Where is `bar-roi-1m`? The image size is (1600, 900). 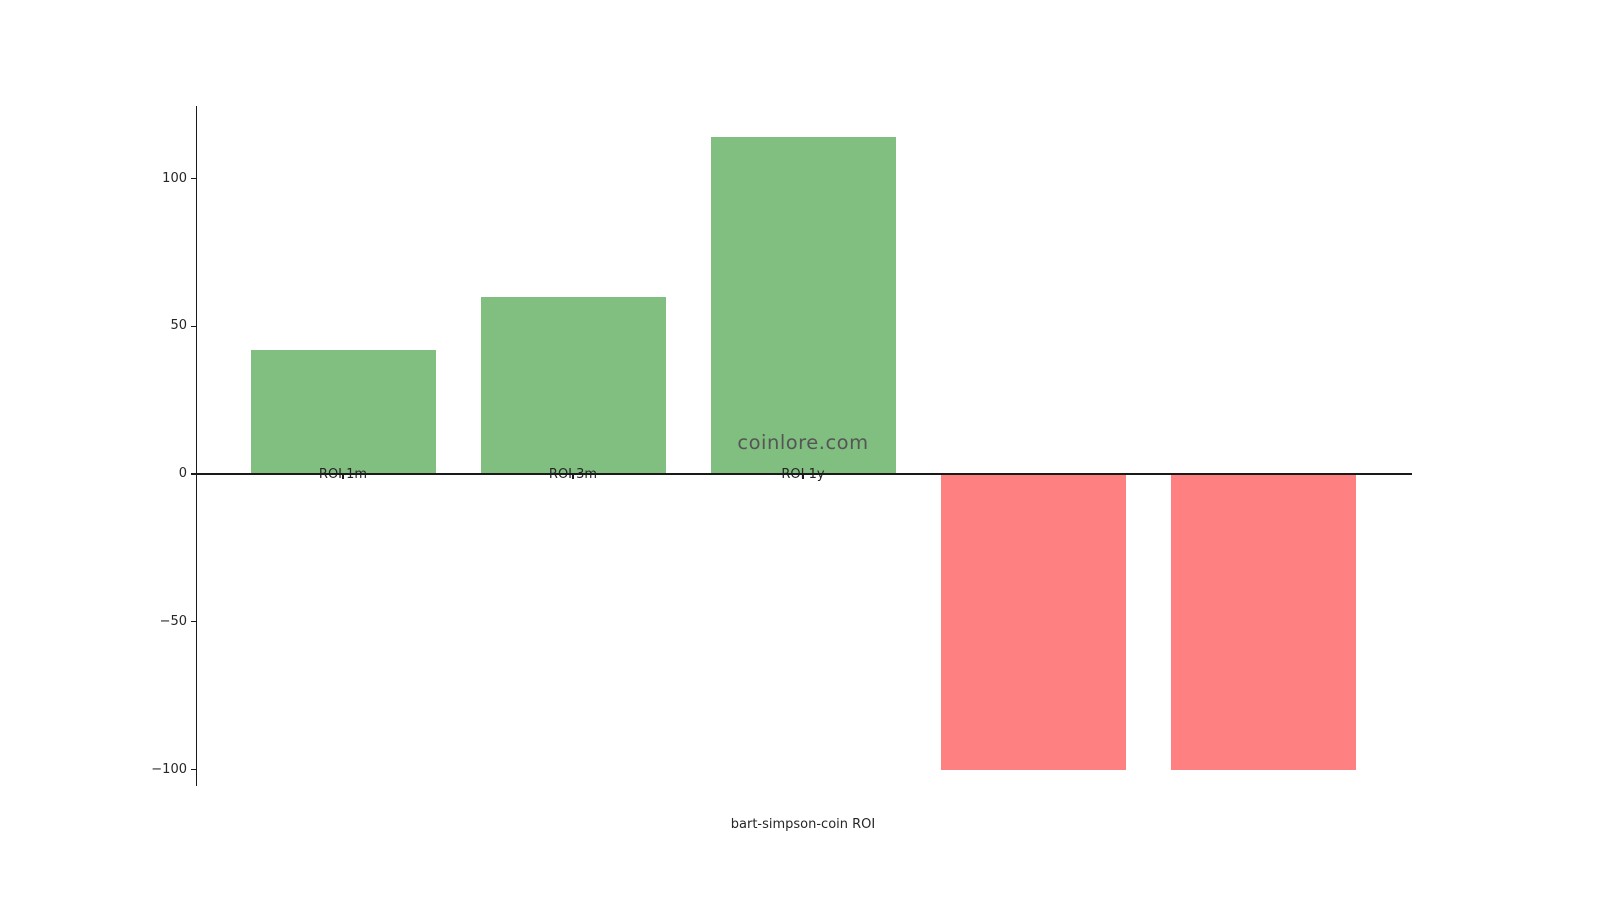
bar-roi-1m is located at coordinates (343, 411).